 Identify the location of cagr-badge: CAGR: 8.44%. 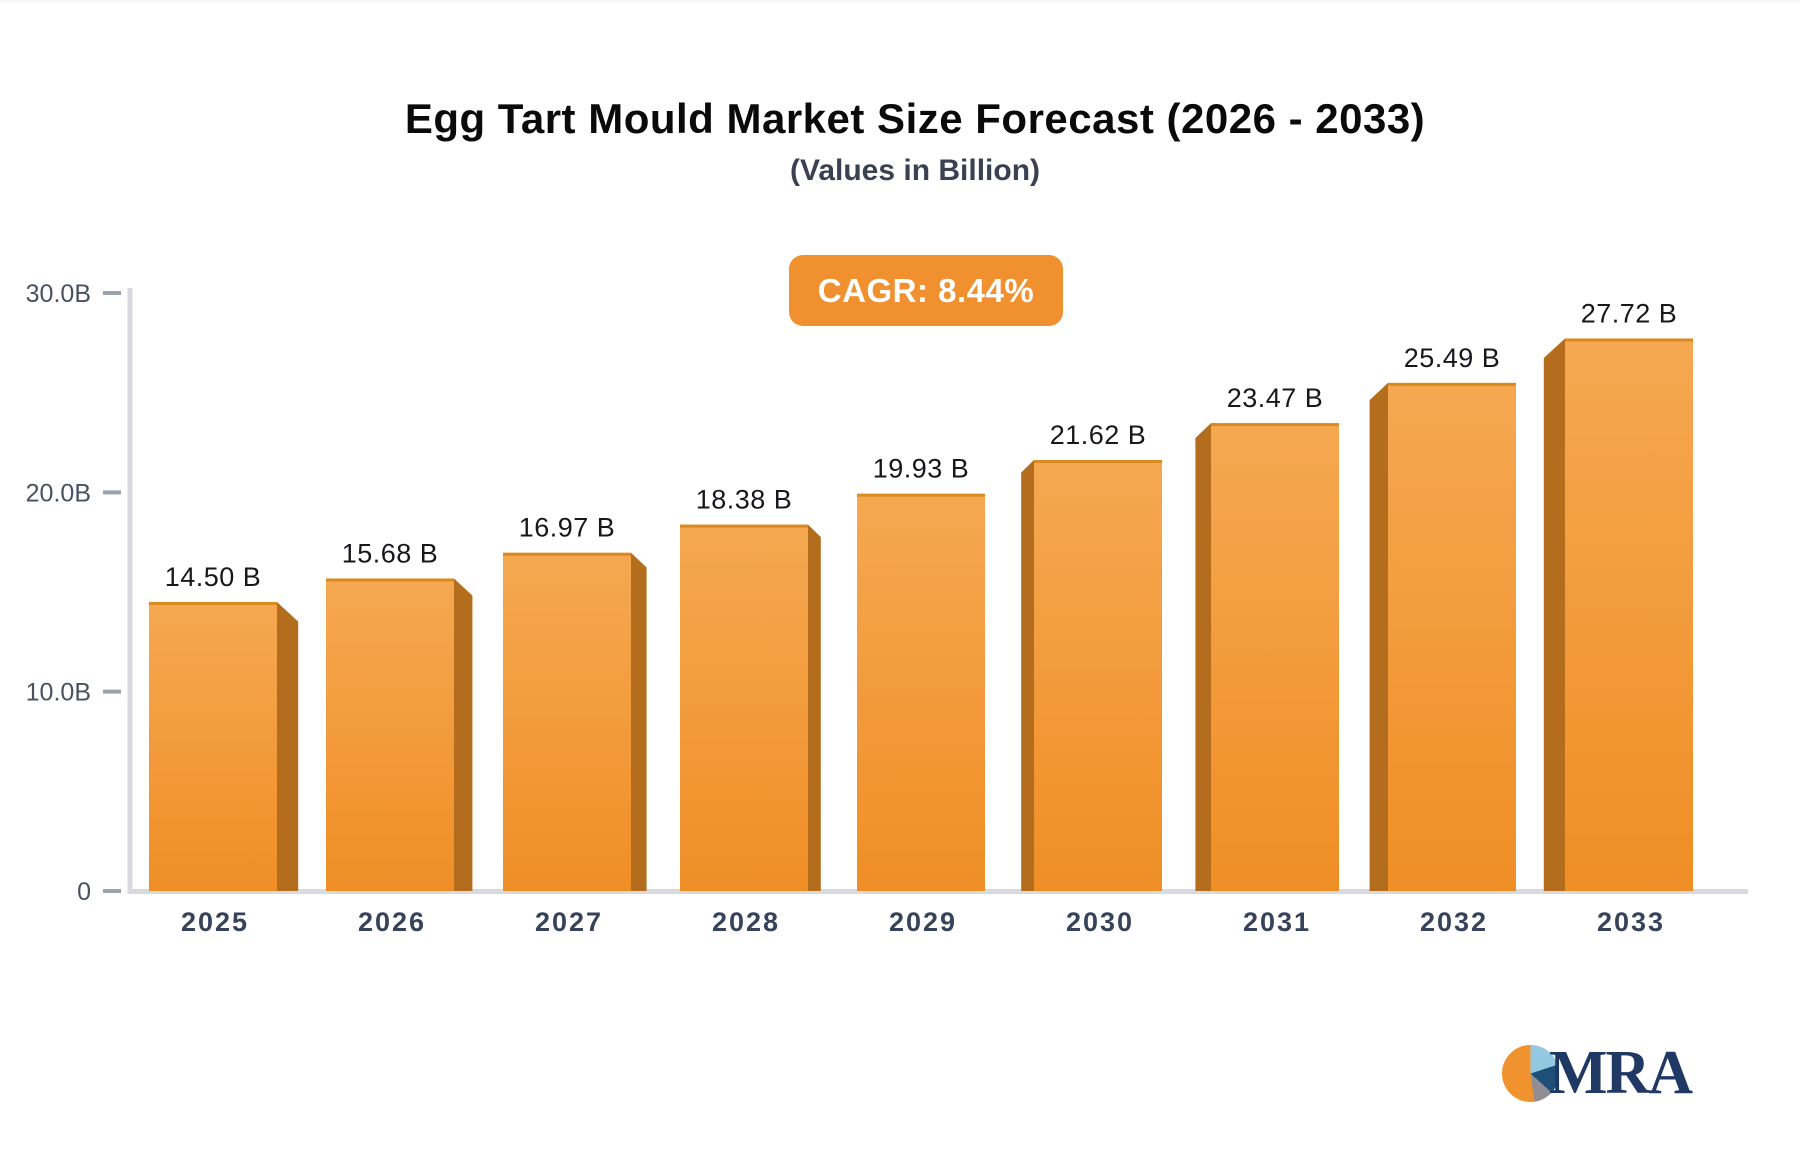
(926, 290).